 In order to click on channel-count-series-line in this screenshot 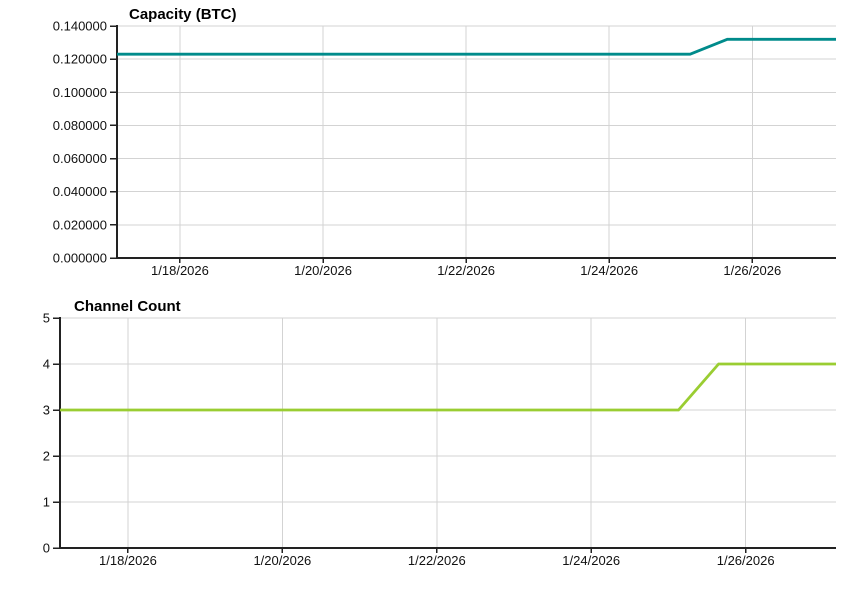, I will do `click(448, 387)`.